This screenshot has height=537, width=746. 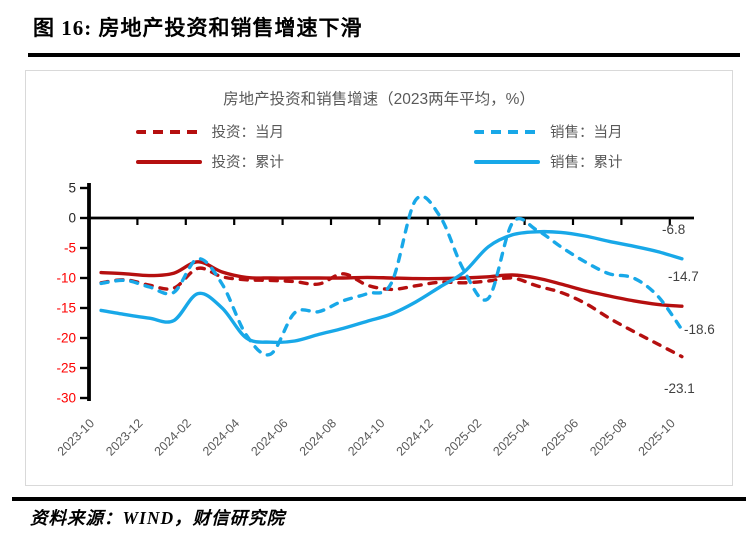 I want to click on legend-label: 销售：累计, so click(x=586, y=163).